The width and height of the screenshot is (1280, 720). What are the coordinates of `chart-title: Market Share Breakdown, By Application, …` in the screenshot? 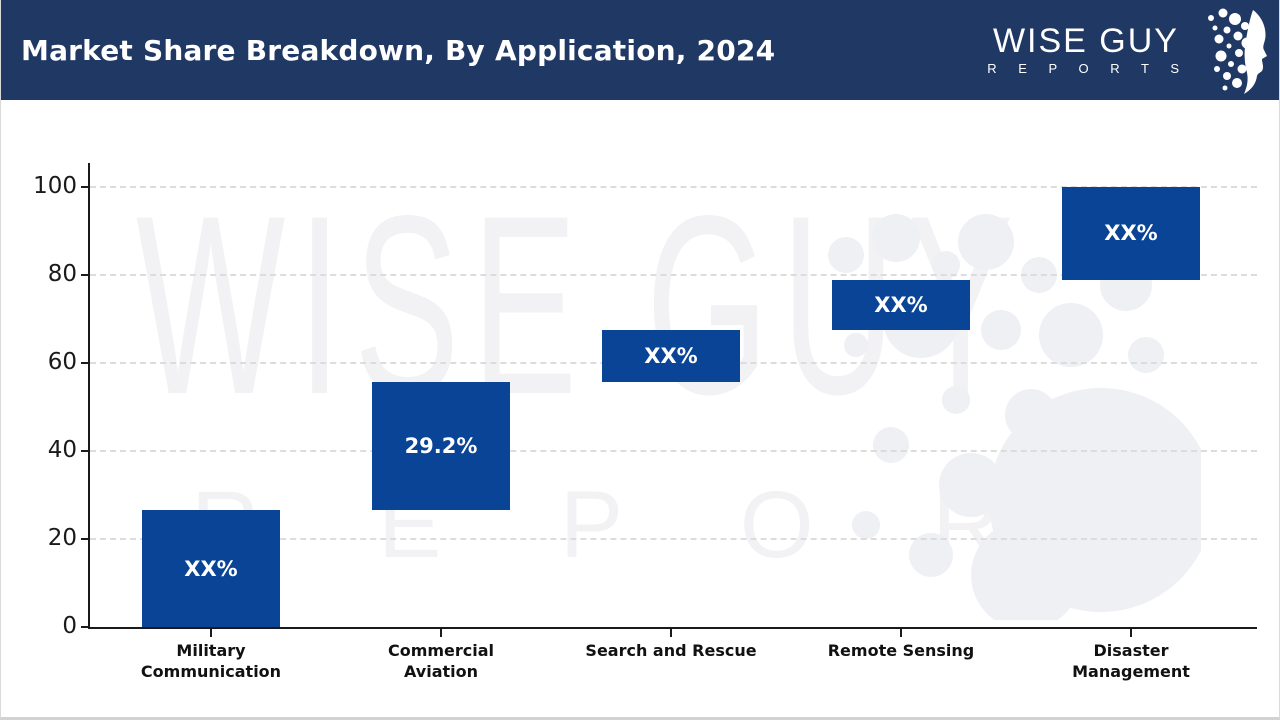 It's located at (398, 50).